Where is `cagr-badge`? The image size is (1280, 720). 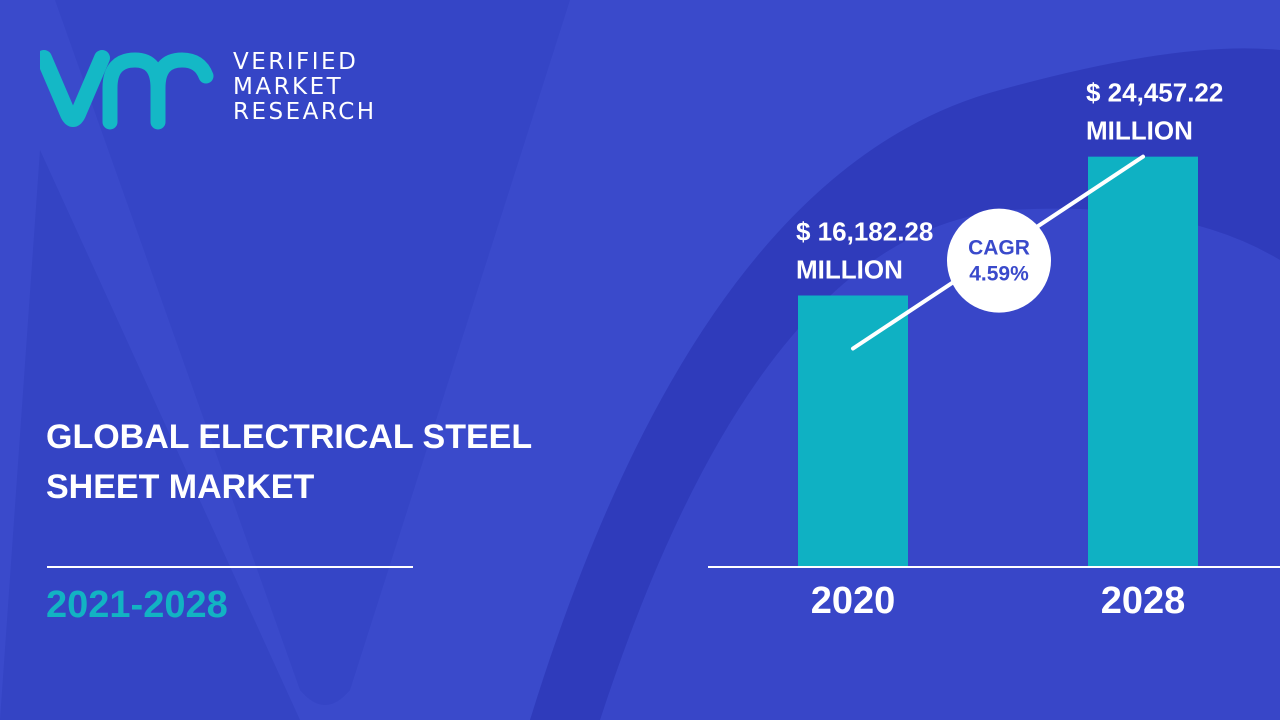 cagr-badge is located at coordinates (999, 260).